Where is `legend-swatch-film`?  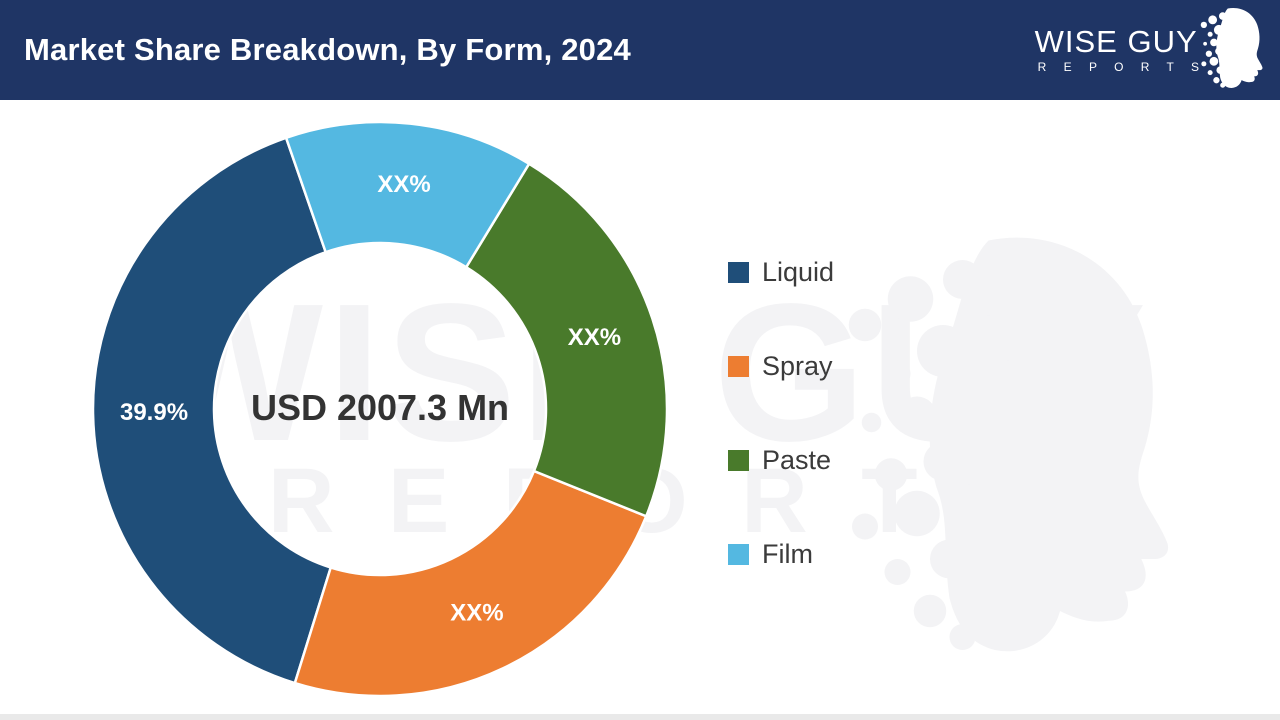
legend-swatch-film is located at coordinates (738, 554).